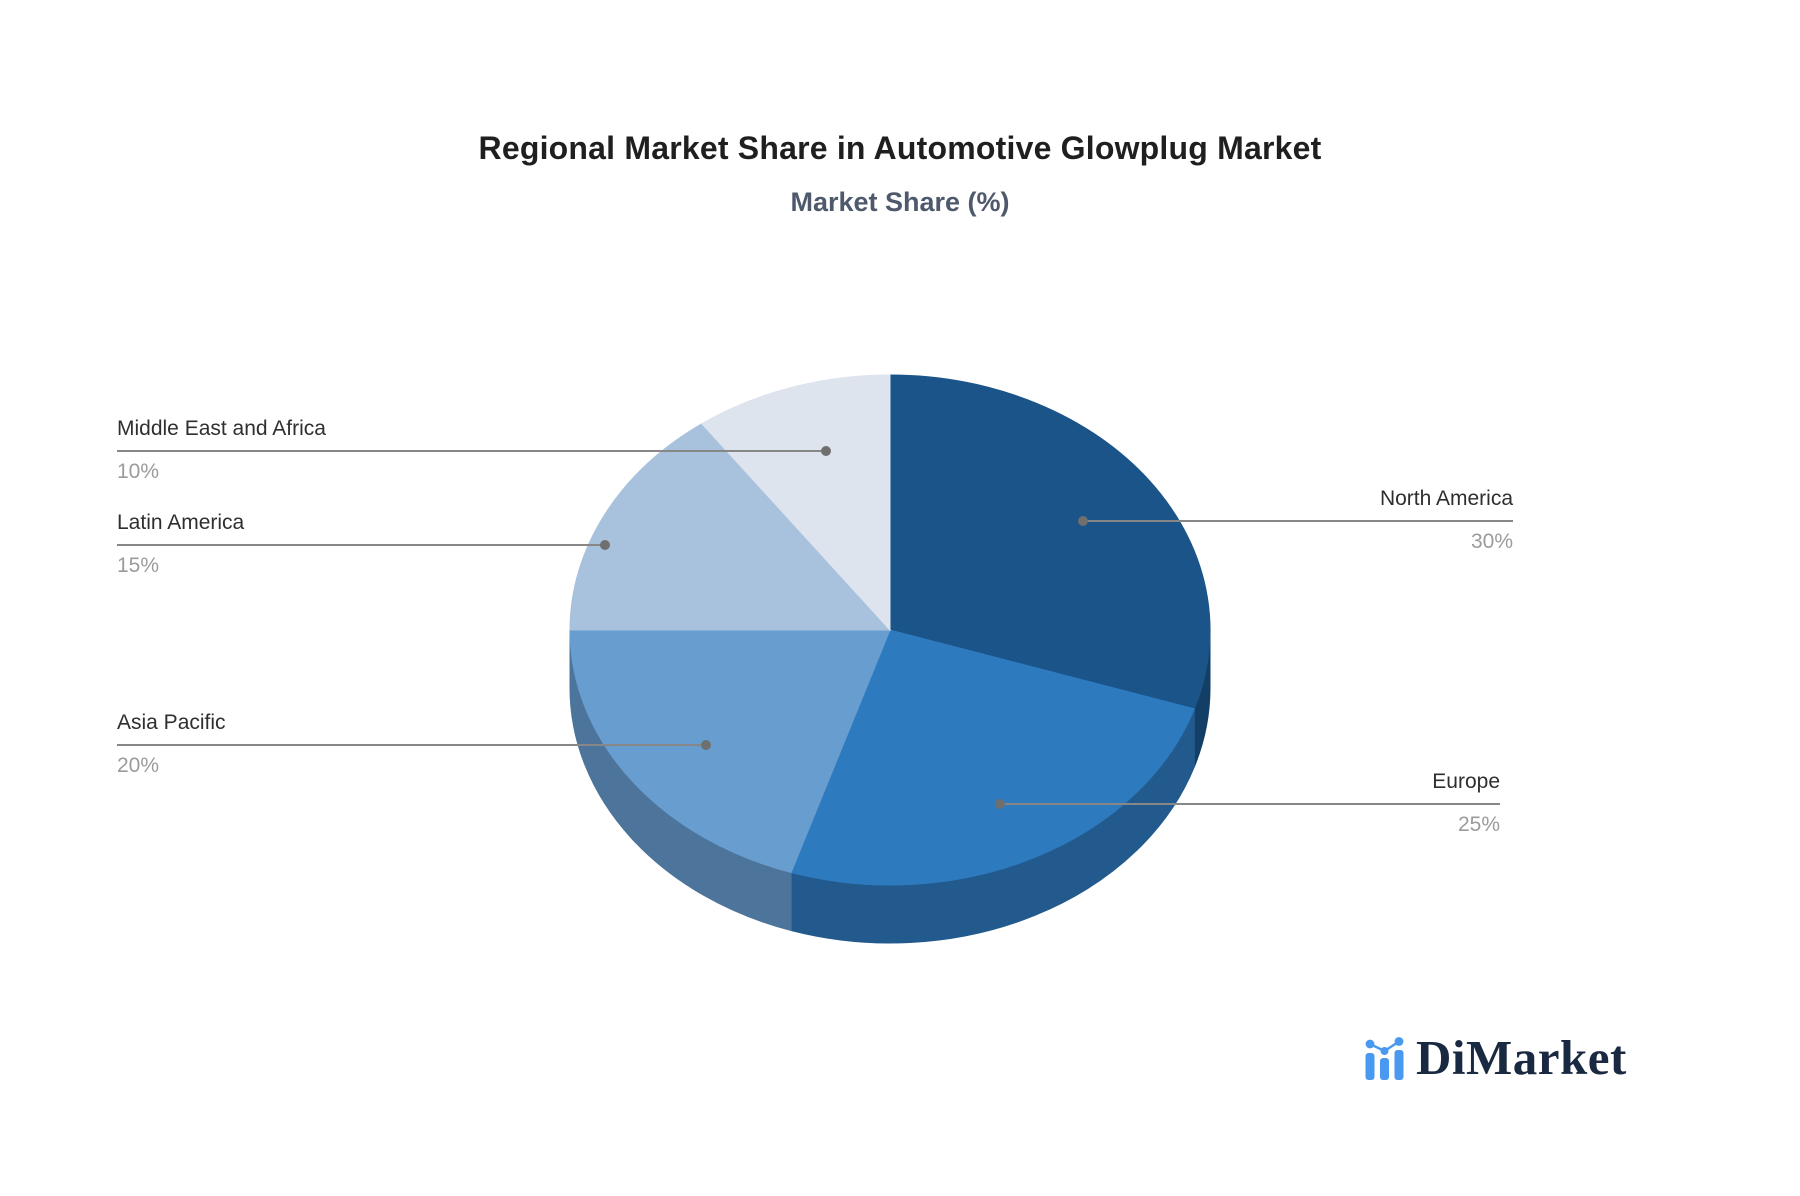 This screenshot has height=1196, width=1800. What do you see at coordinates (993, 757) in the screenshot?
I see `pie-slice-europe` at bounding box center [993, 757].